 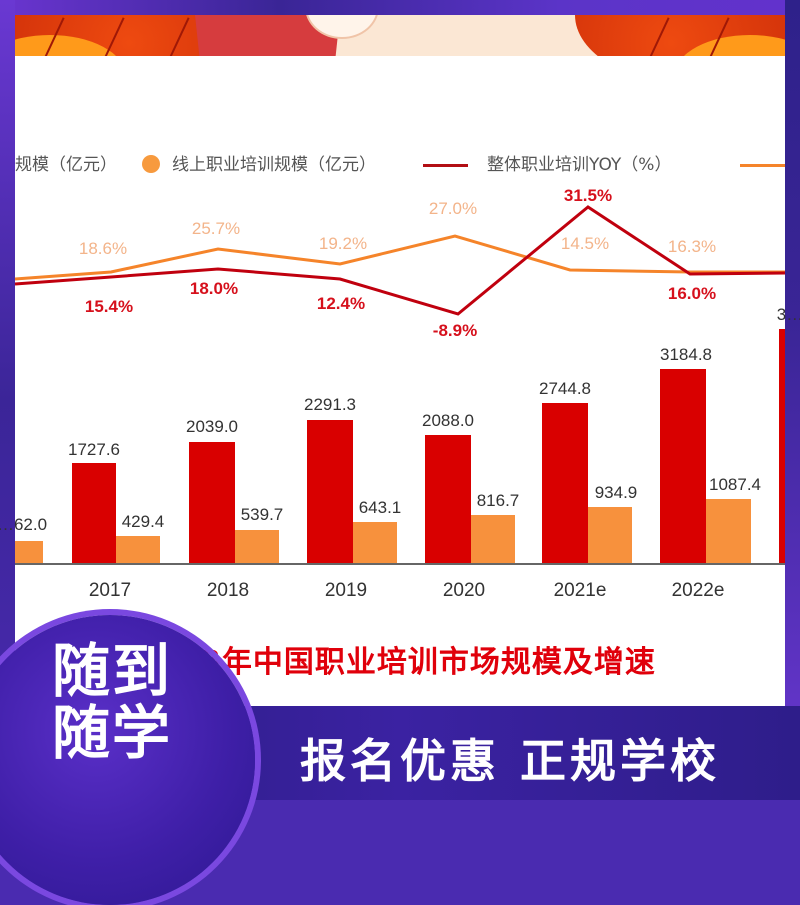 What do you see at coordinates (735, 484) in the screenshot?
I see `label-online-2022e: 1087.4` at bounding box center [735, 484].